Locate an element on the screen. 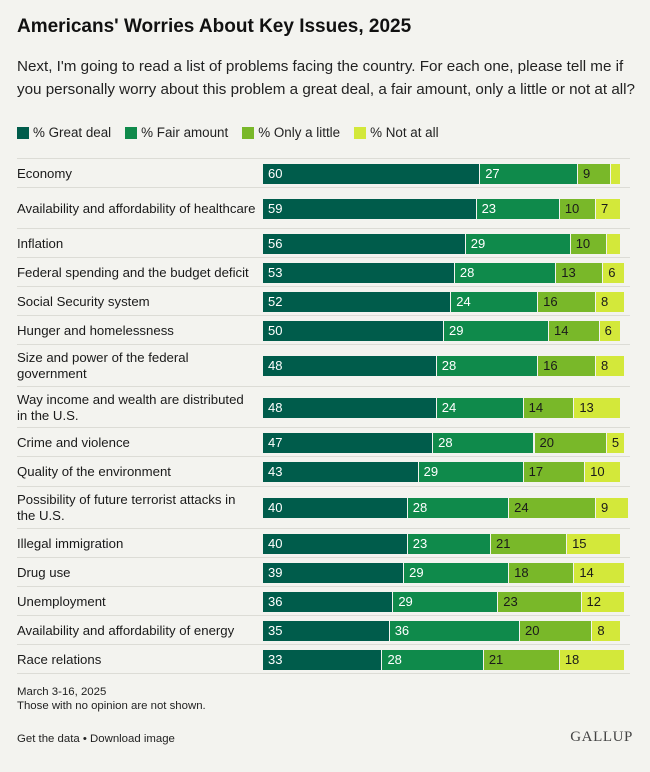 The image size is (650, 772). data-label: 56 is located at coordinates (275, 243).